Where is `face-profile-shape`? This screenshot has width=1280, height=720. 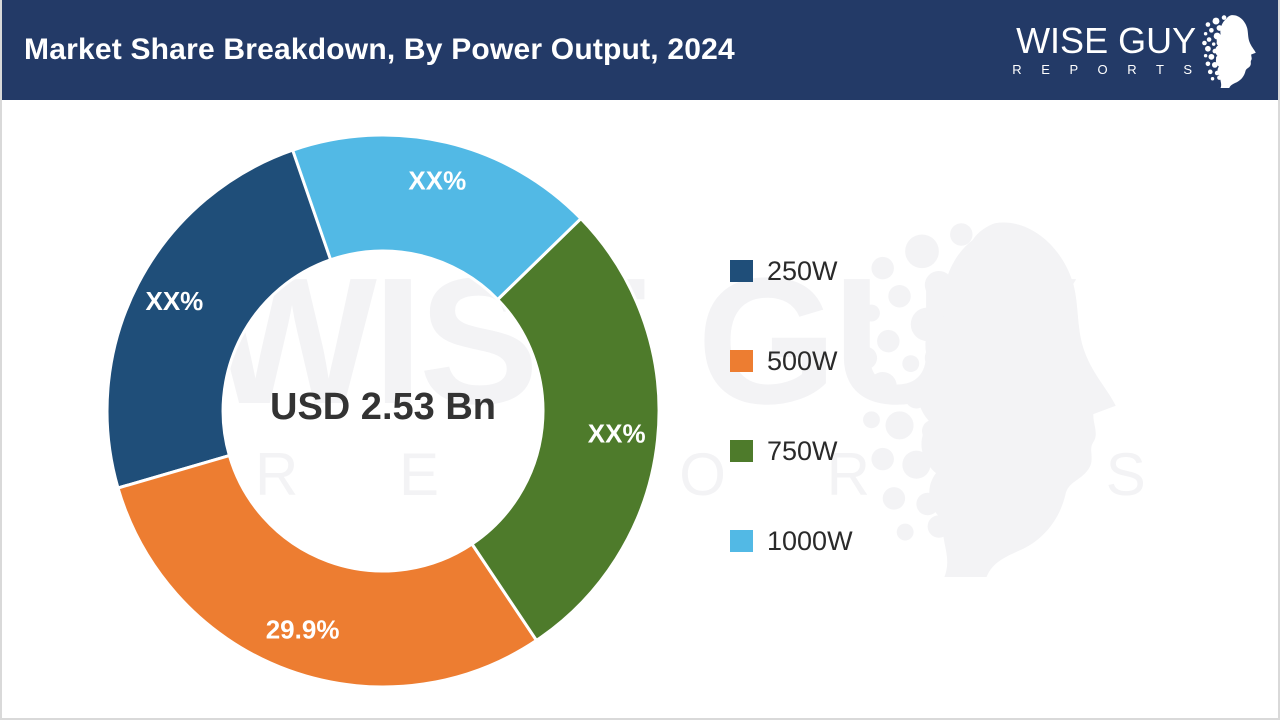
face-profile-shape is located at coordinates (1235, 51).